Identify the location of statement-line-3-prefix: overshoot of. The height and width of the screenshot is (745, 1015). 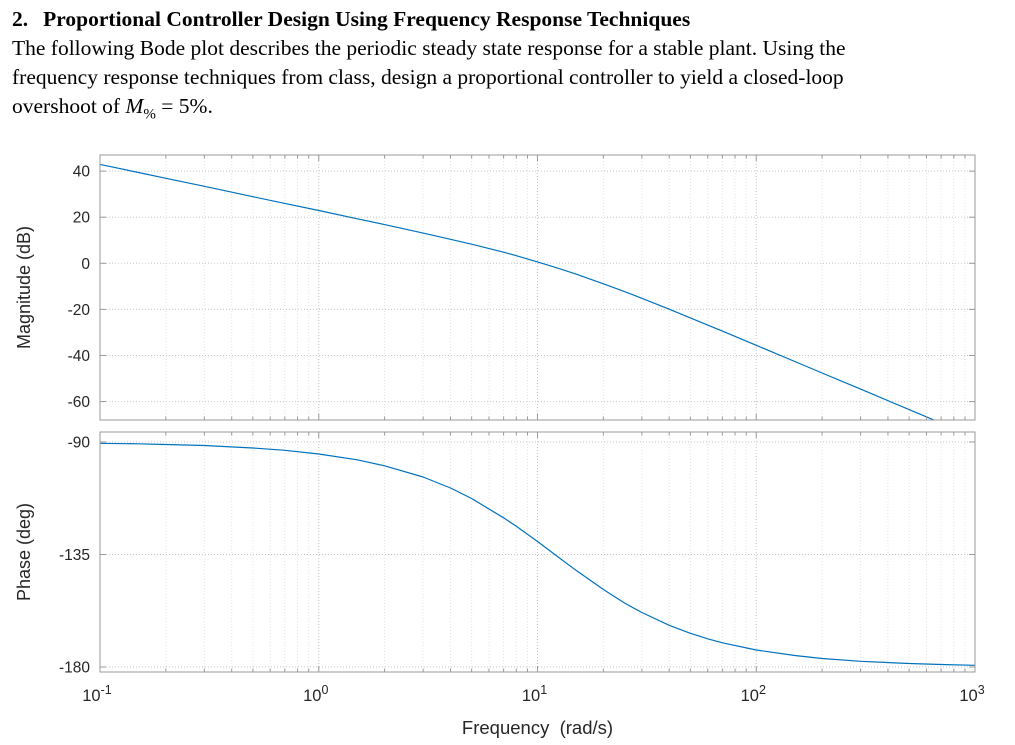
(69, 106).